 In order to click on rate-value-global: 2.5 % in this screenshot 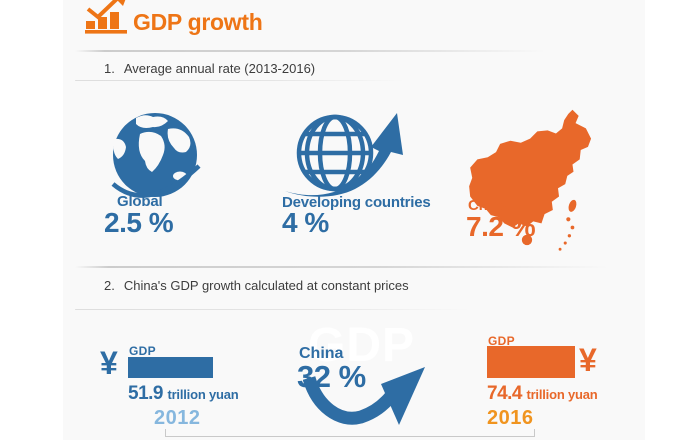, I will do `click(139, 222)`.